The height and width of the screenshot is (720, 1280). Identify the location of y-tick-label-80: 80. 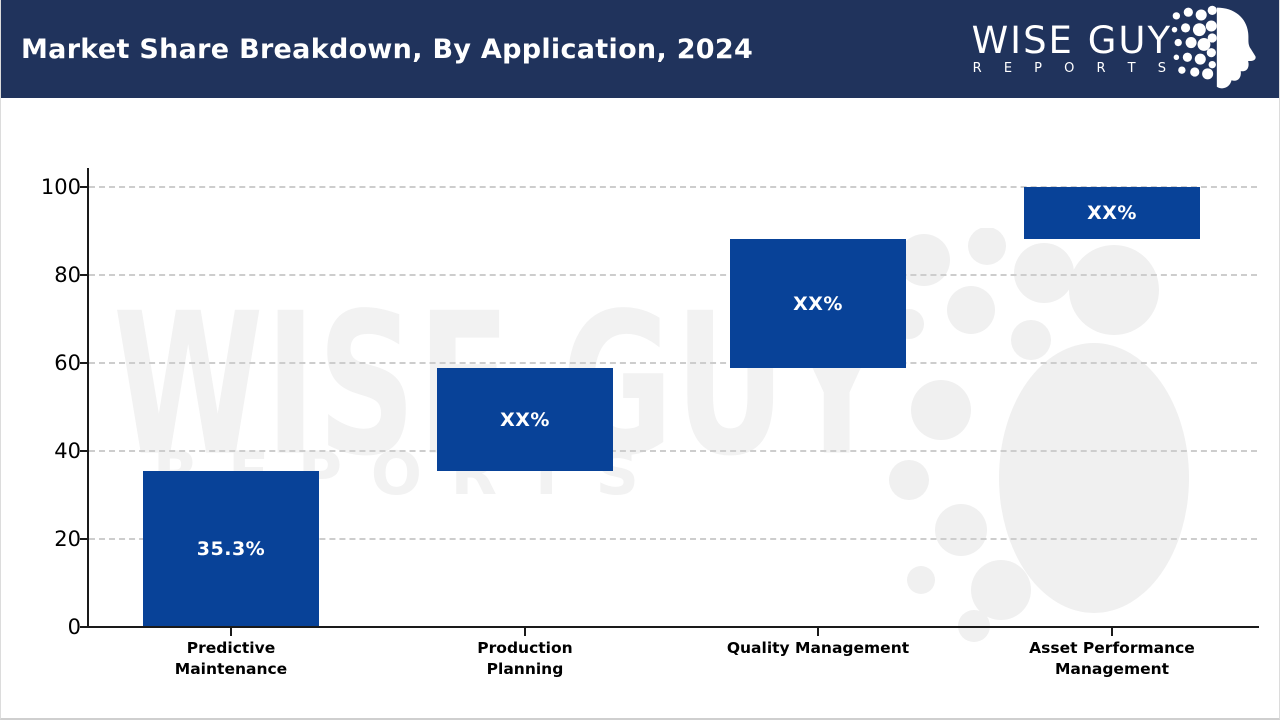
(67, 275).